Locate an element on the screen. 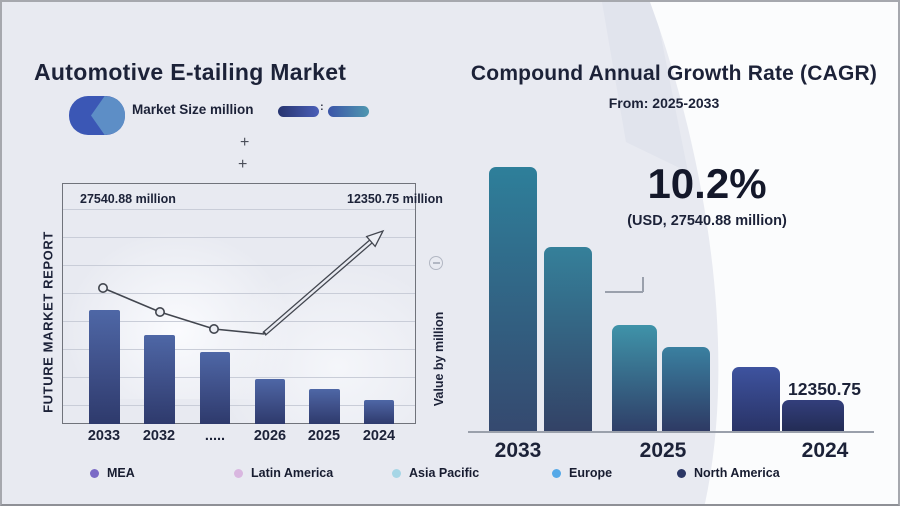  circled-minus-icon is located at coordinates (436, 263).